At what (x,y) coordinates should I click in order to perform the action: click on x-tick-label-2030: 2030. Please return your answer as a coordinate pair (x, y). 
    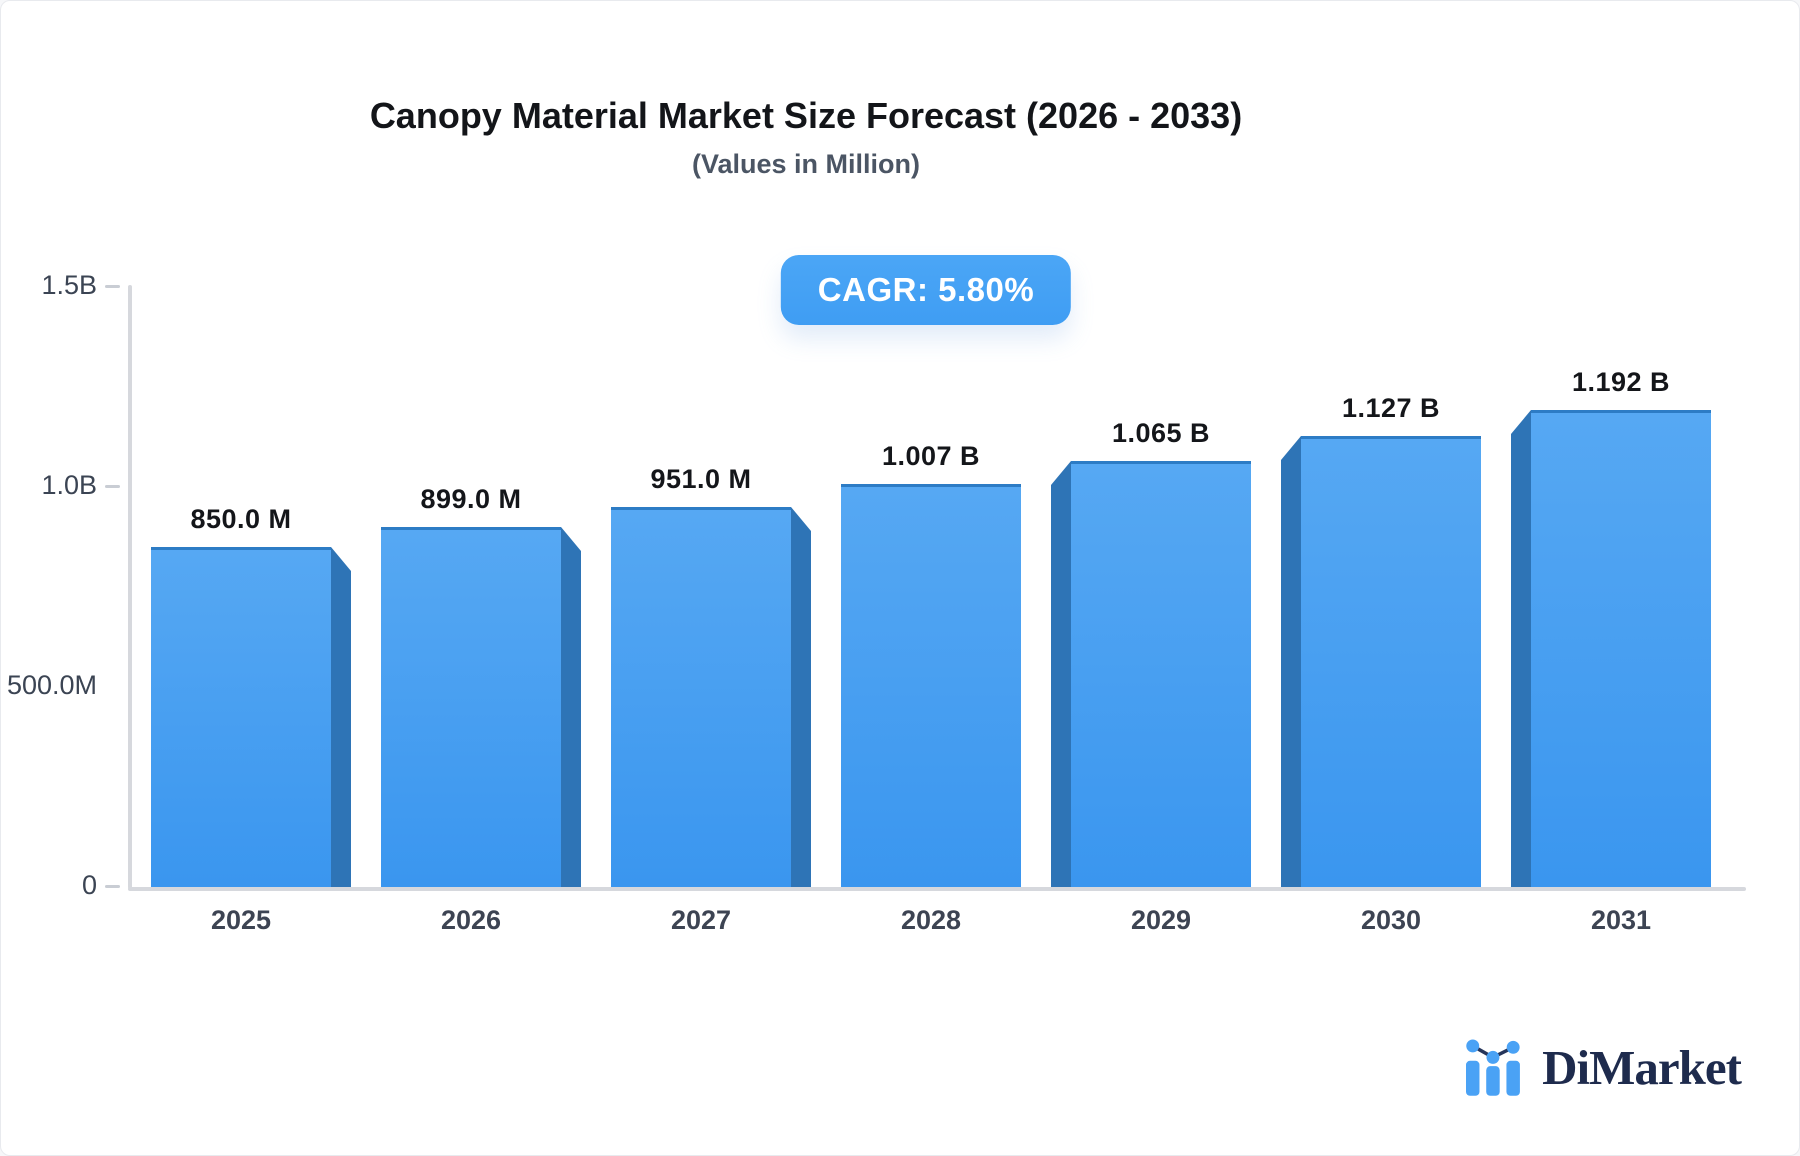
    Looking at the image, I should click on (1391, 920).